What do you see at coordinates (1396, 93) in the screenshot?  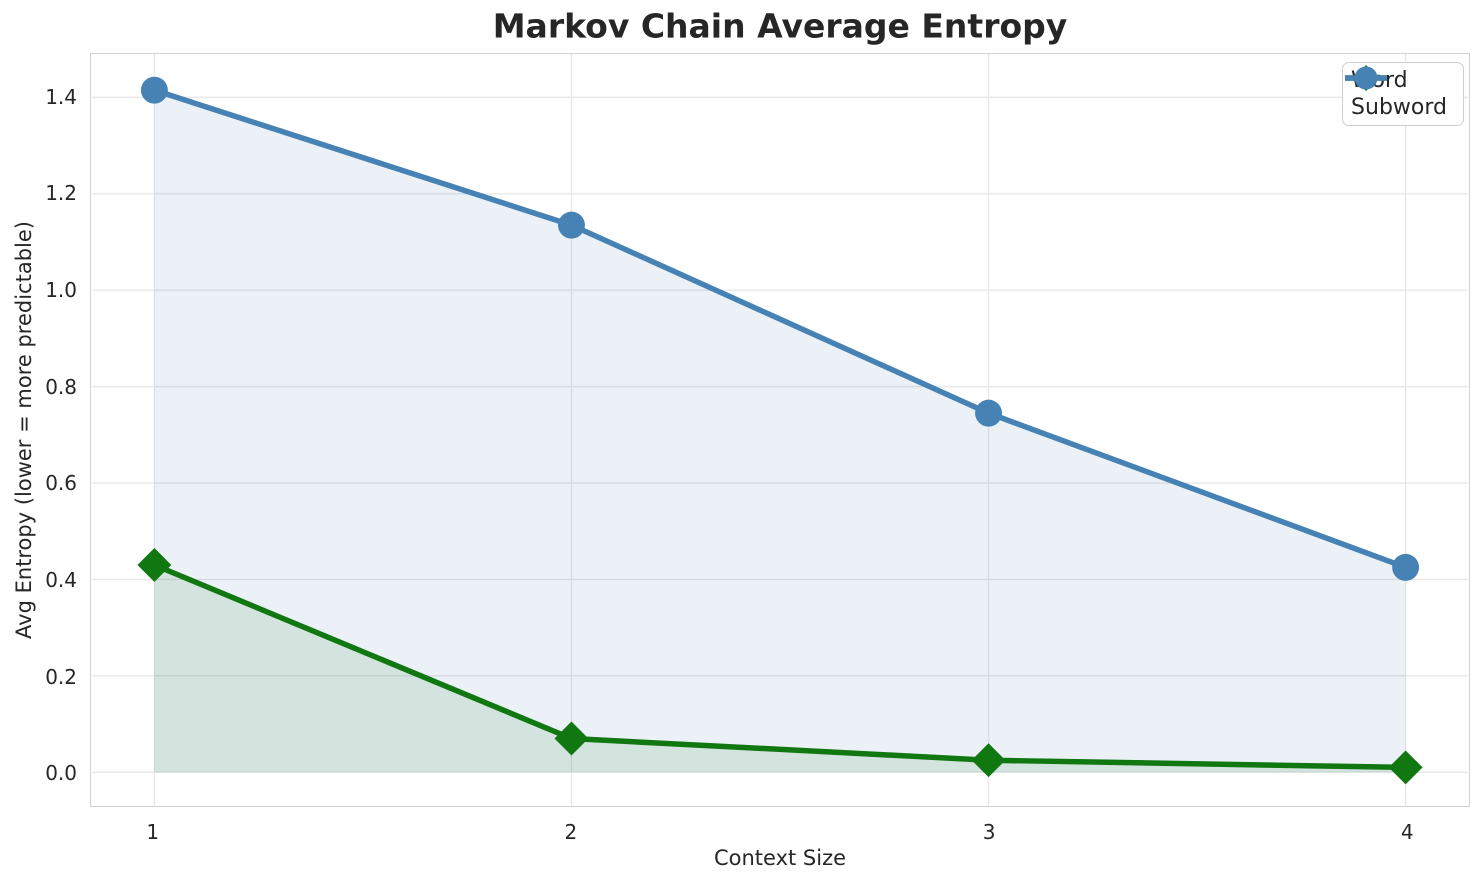 I see `legend-item-subword: Subword` at bounding box center [1396, 93].